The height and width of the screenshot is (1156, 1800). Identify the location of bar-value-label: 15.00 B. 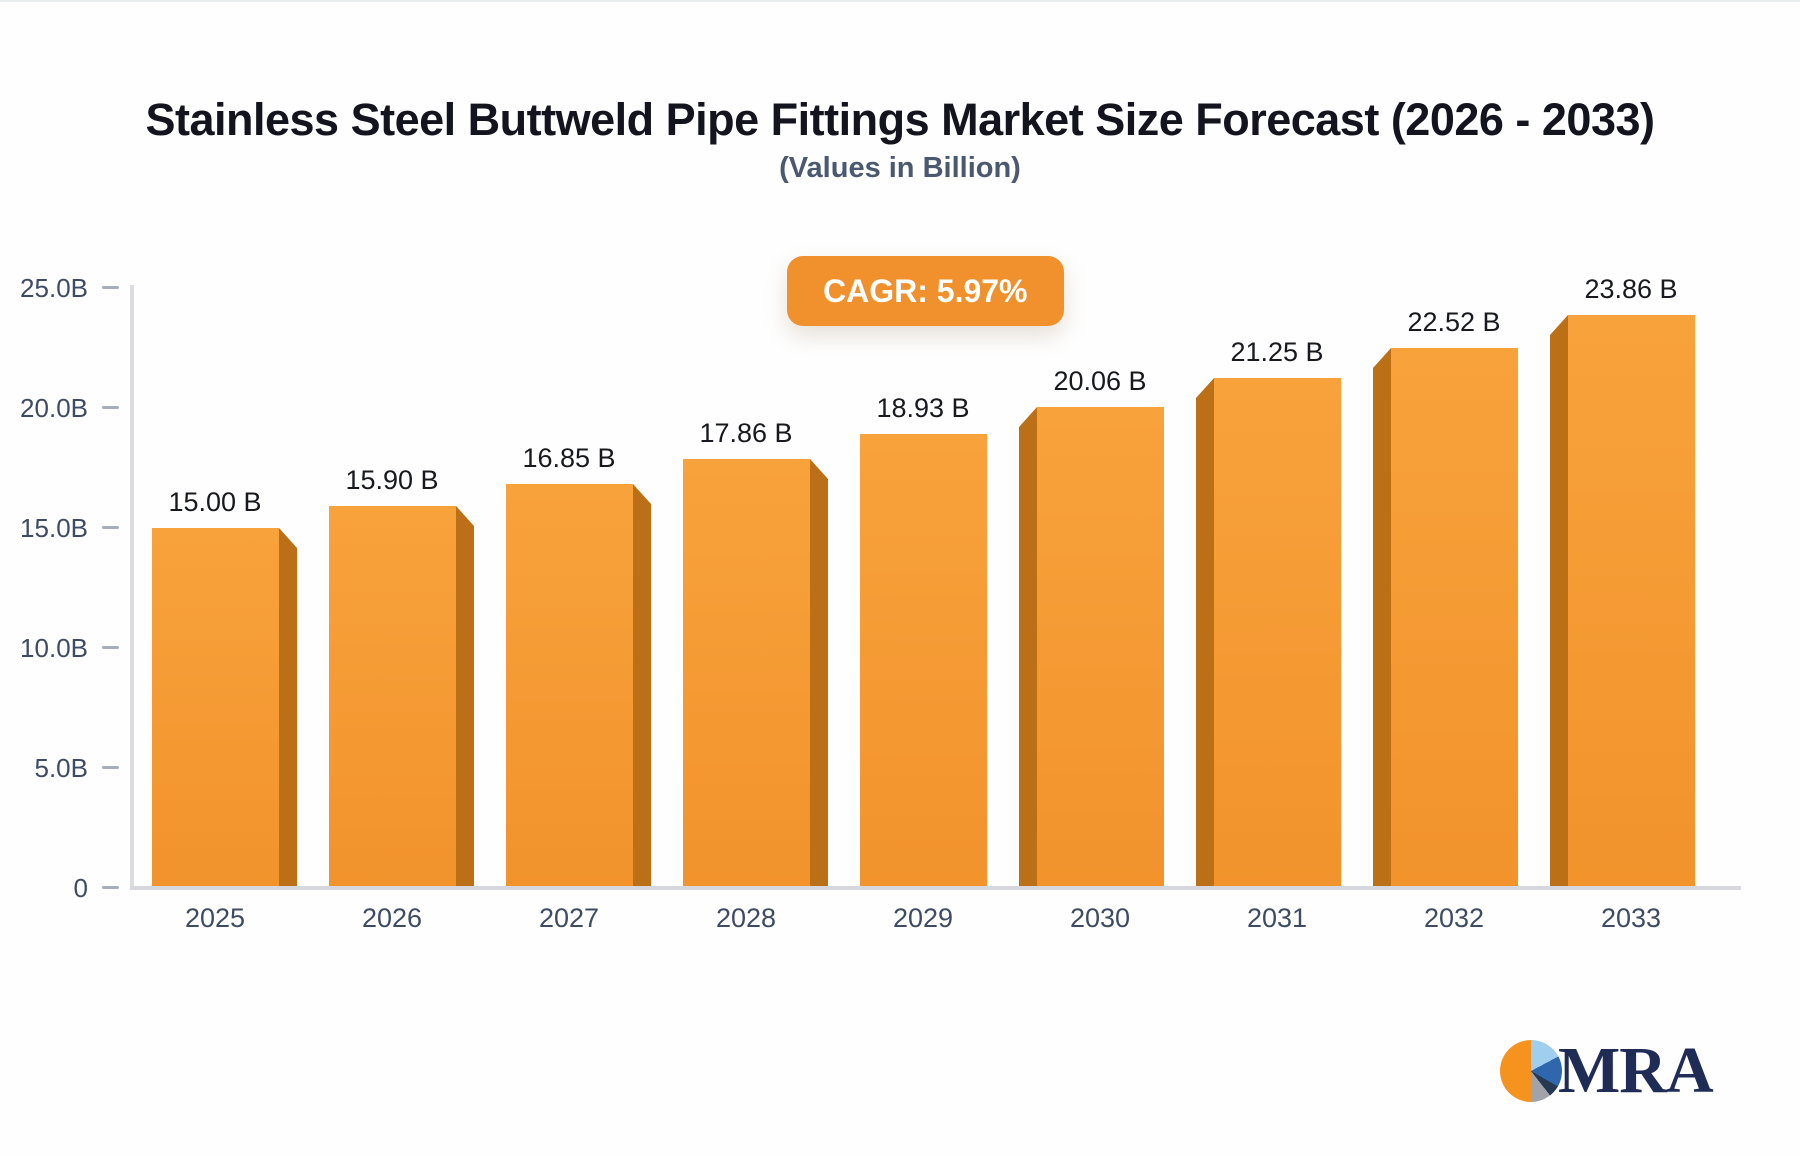
(215, 502).